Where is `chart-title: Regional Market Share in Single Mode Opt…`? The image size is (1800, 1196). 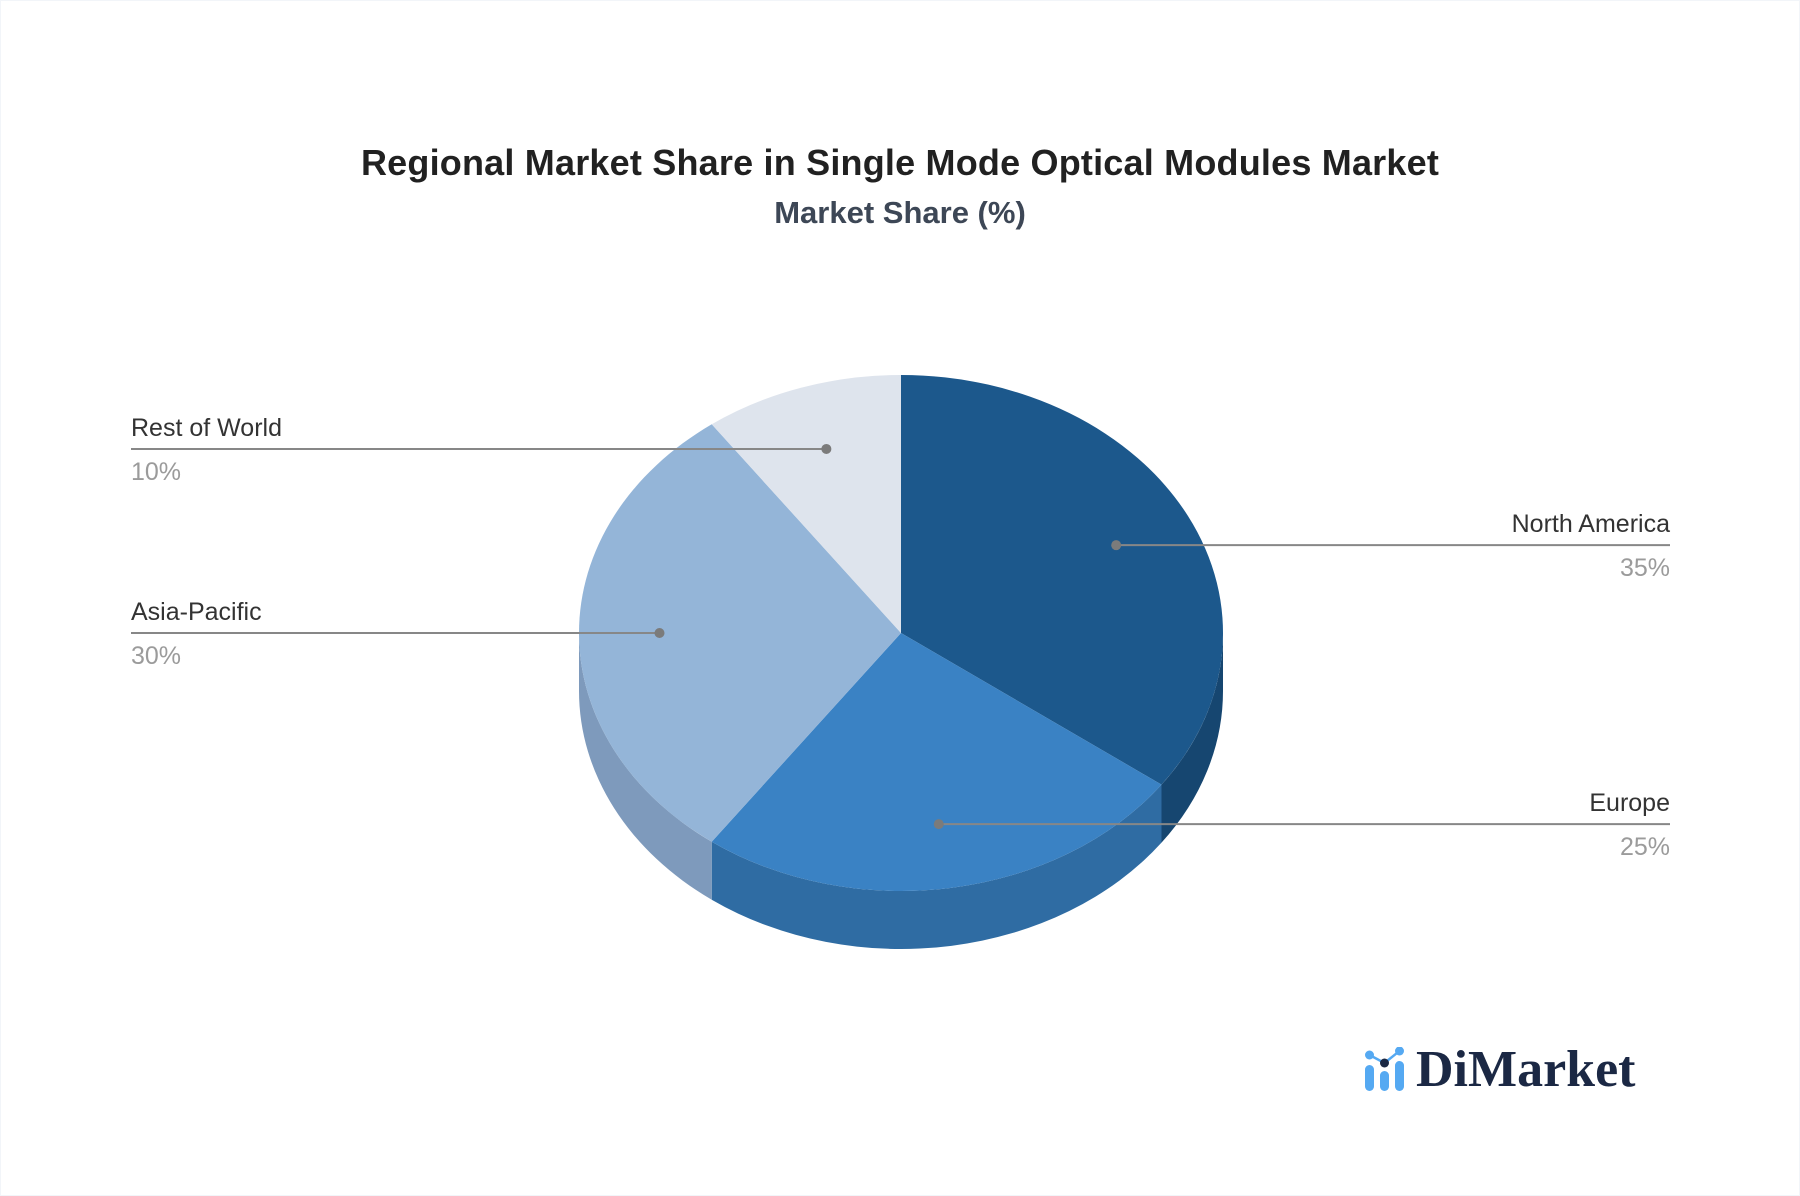 chart-title: Regional Market Share in Single Mode Opt… is located at coordinates (900, 162).